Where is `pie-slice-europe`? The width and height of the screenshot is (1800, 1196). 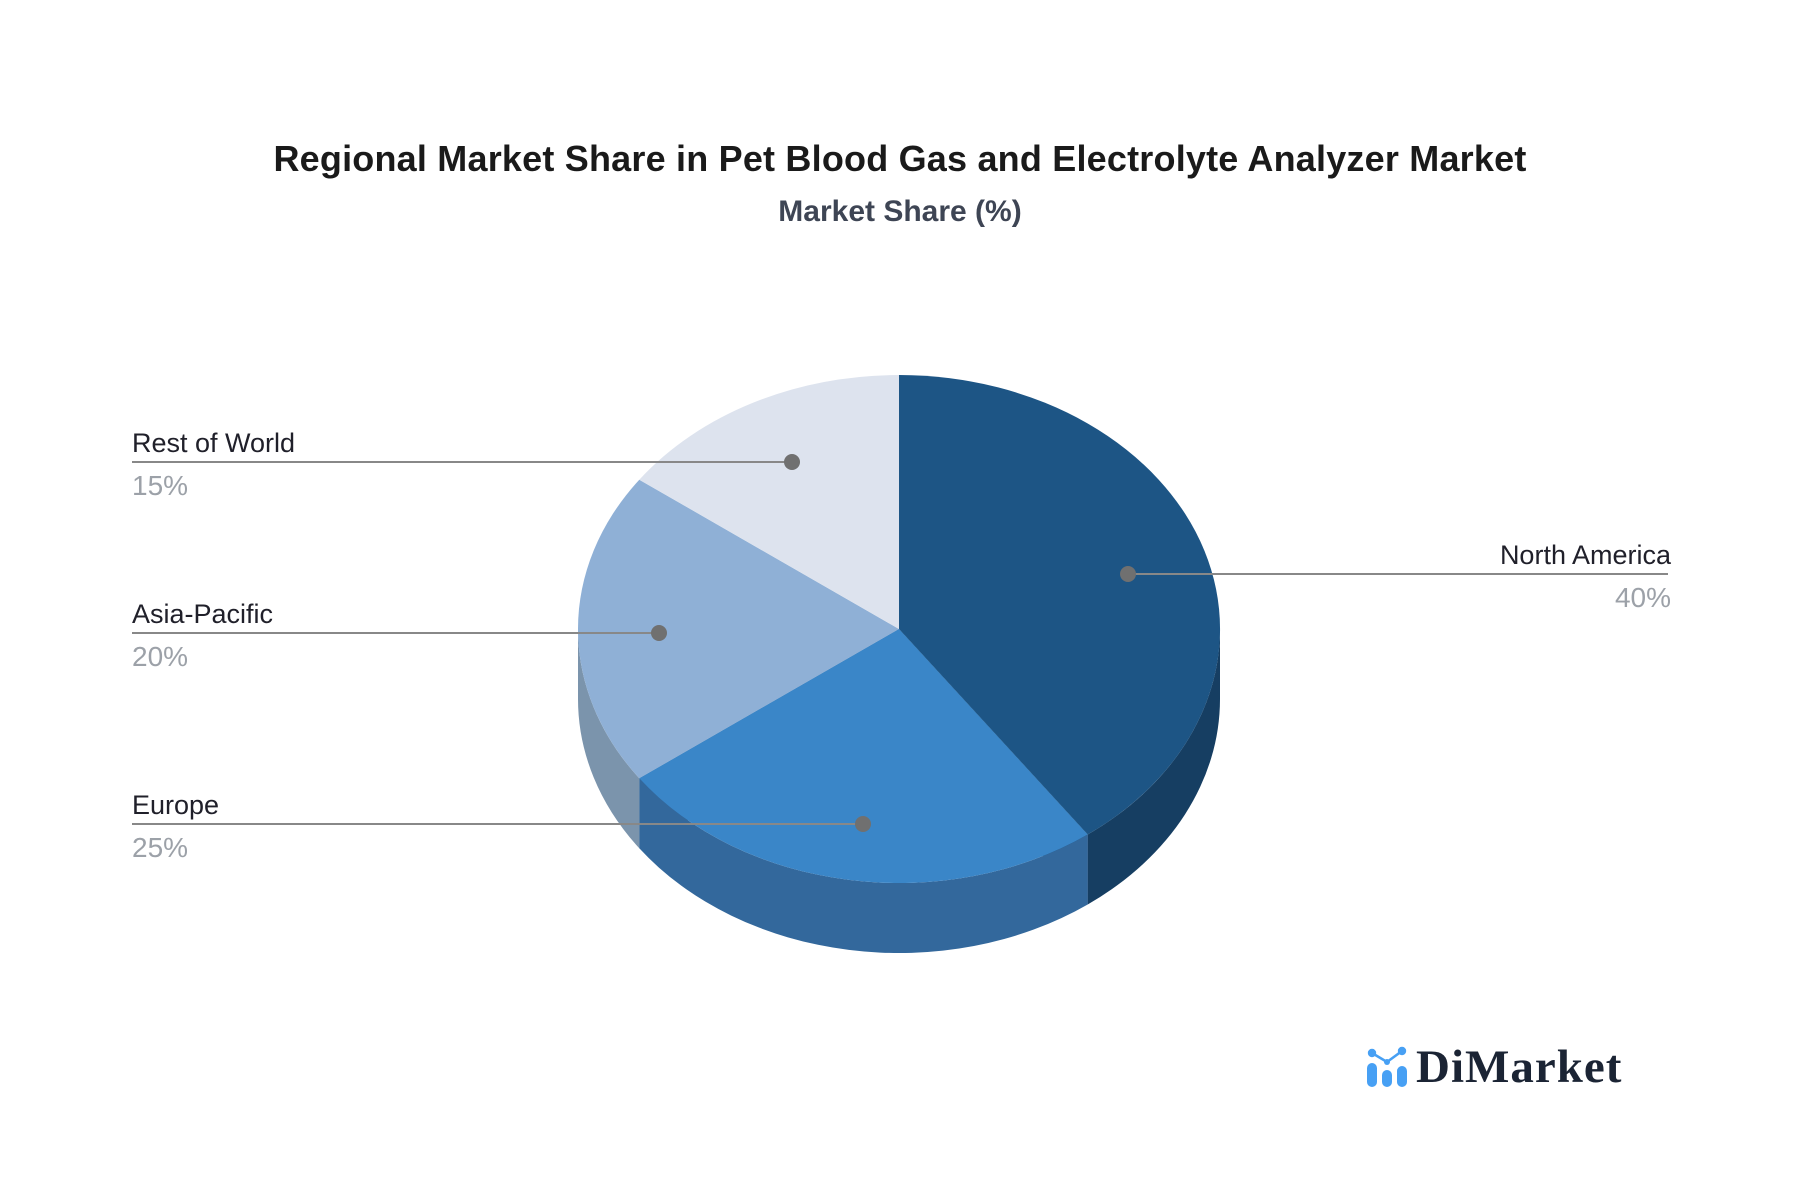
pie-slice-europe is located at coordinates (863, 756).